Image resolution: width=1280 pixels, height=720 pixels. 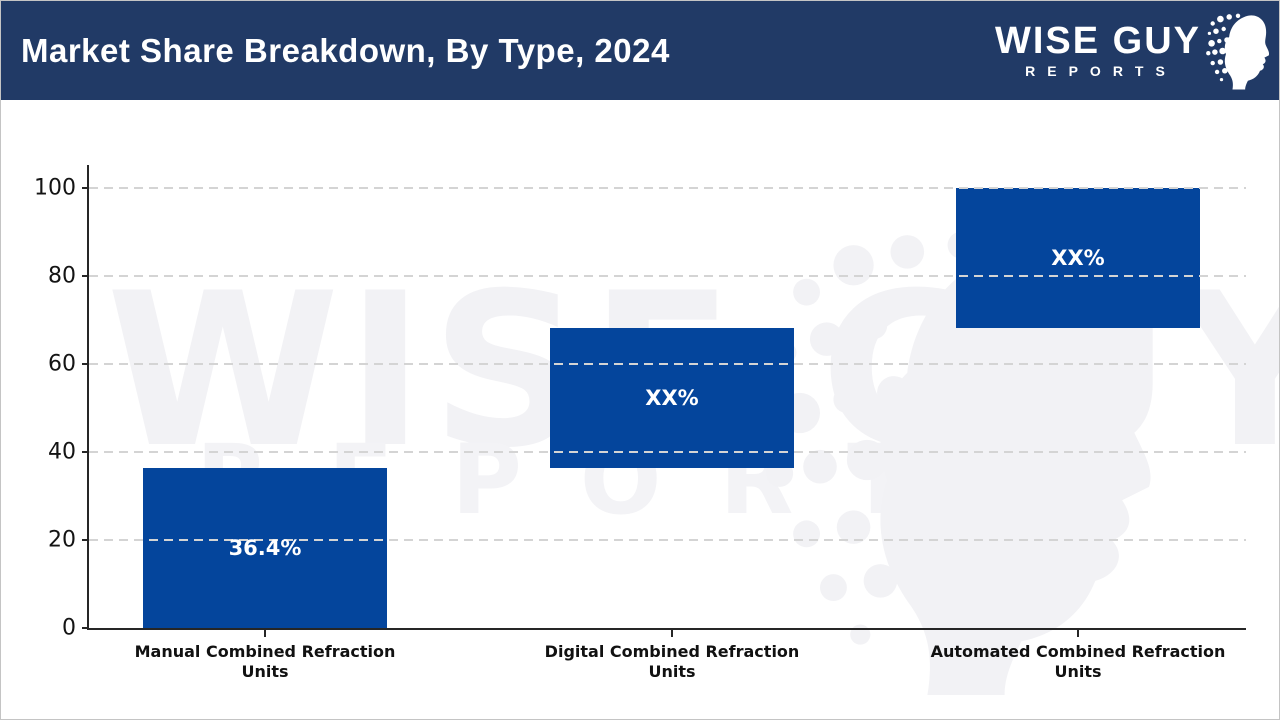 I want to click on y-axis-tick-label-100: 100, so click(x=55, y=188).